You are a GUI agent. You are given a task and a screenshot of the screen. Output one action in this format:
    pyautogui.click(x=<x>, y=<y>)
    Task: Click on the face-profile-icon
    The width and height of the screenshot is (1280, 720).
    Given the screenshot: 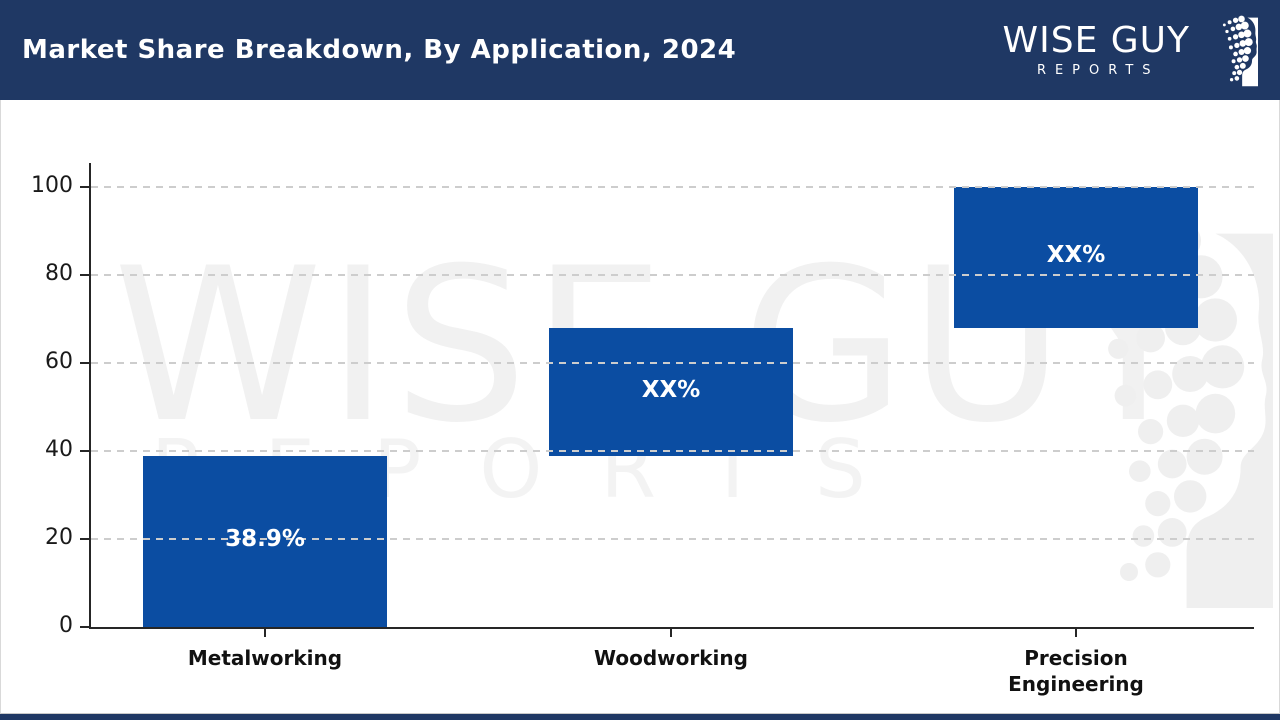 What is the action you would take?
    pyautogui.click(x=1240, y=51)
    